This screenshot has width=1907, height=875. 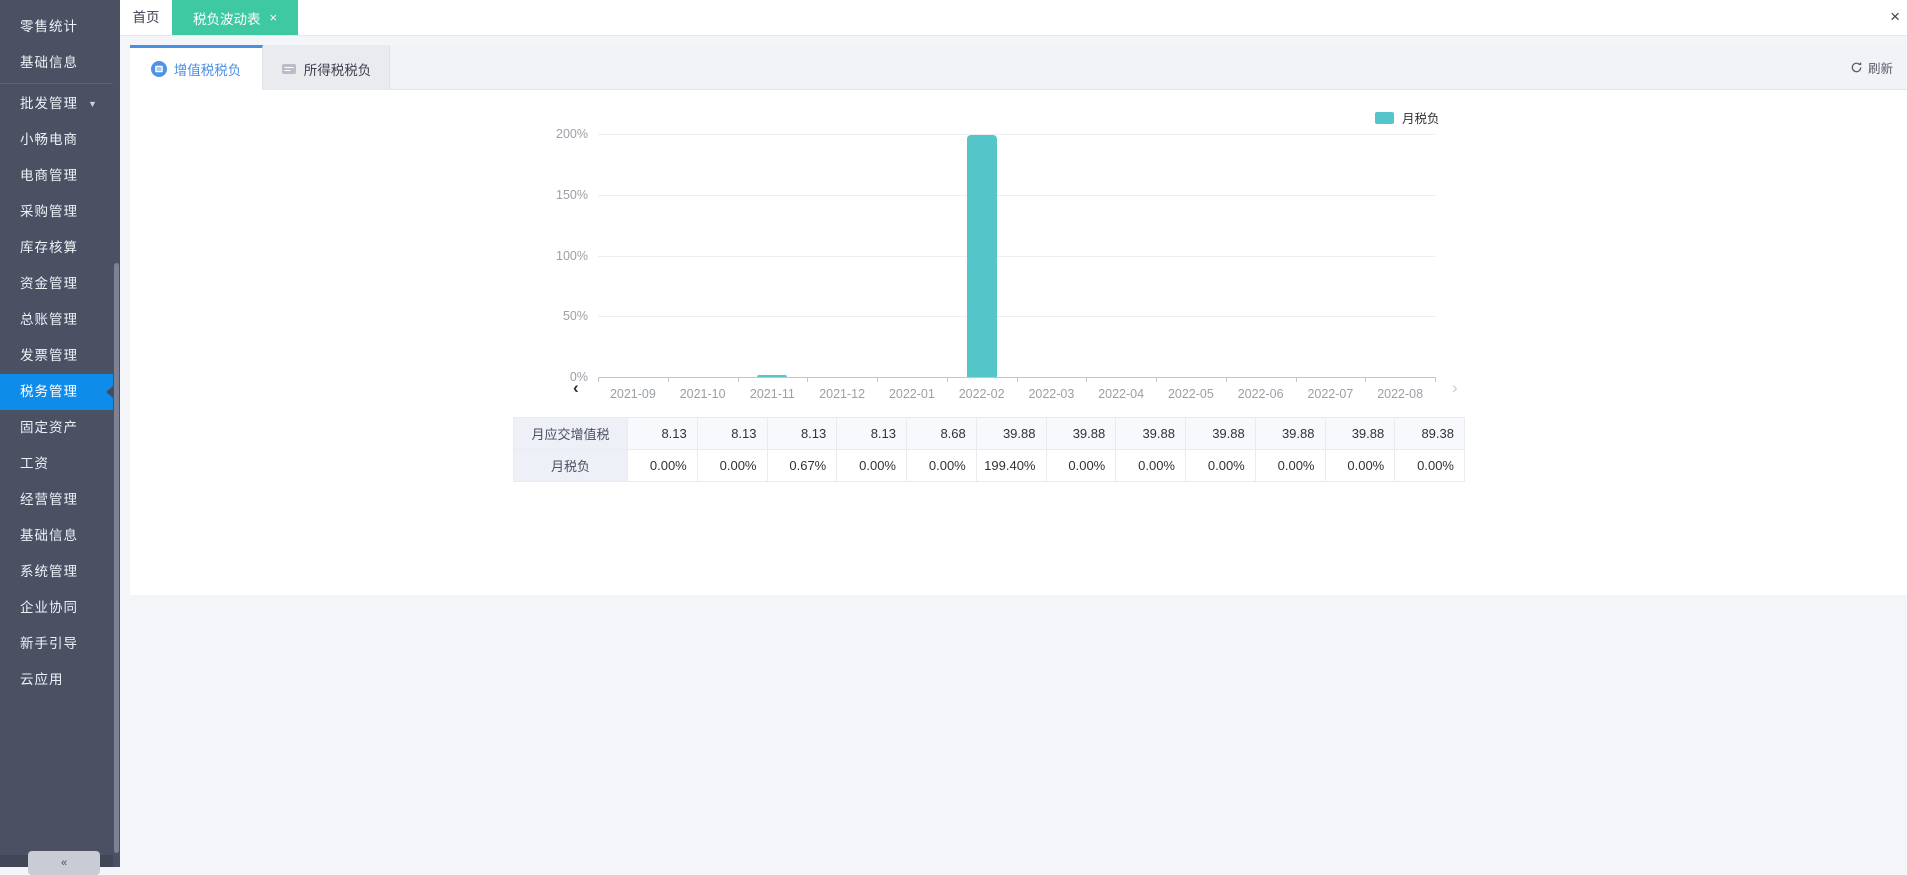 What do you see at coordinates (158, 68) in the screenshot?
I see `vat-tab-icon` at bounding box center [158, 68].